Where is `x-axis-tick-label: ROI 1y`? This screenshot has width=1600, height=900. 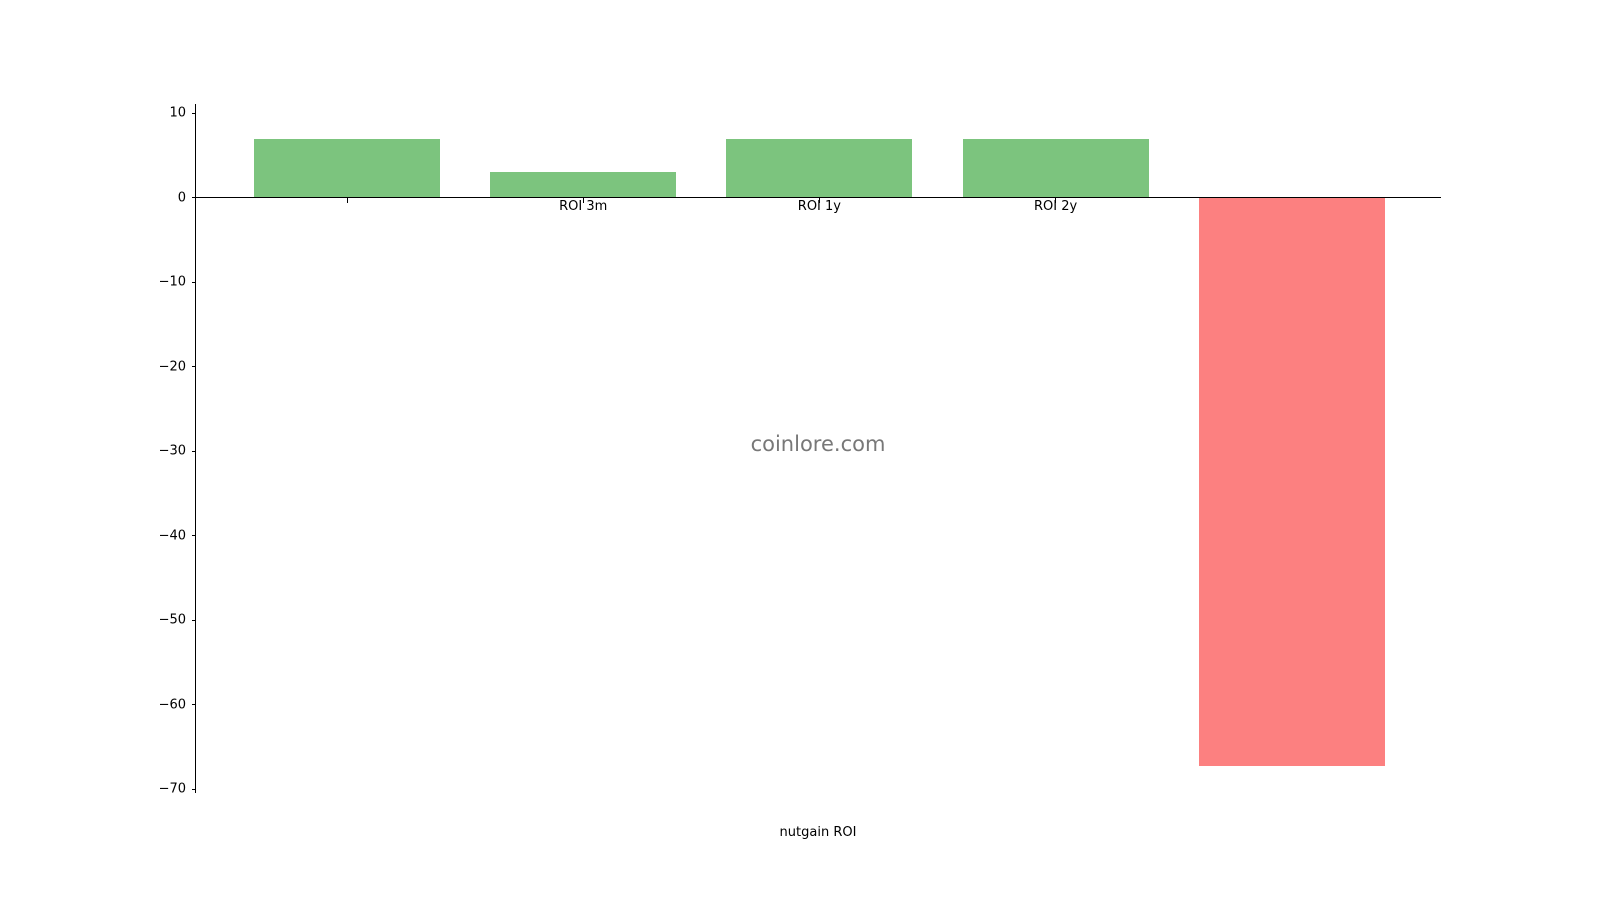 x-axis-tick-label: ROI 1y is located at coordinates (819, 206).